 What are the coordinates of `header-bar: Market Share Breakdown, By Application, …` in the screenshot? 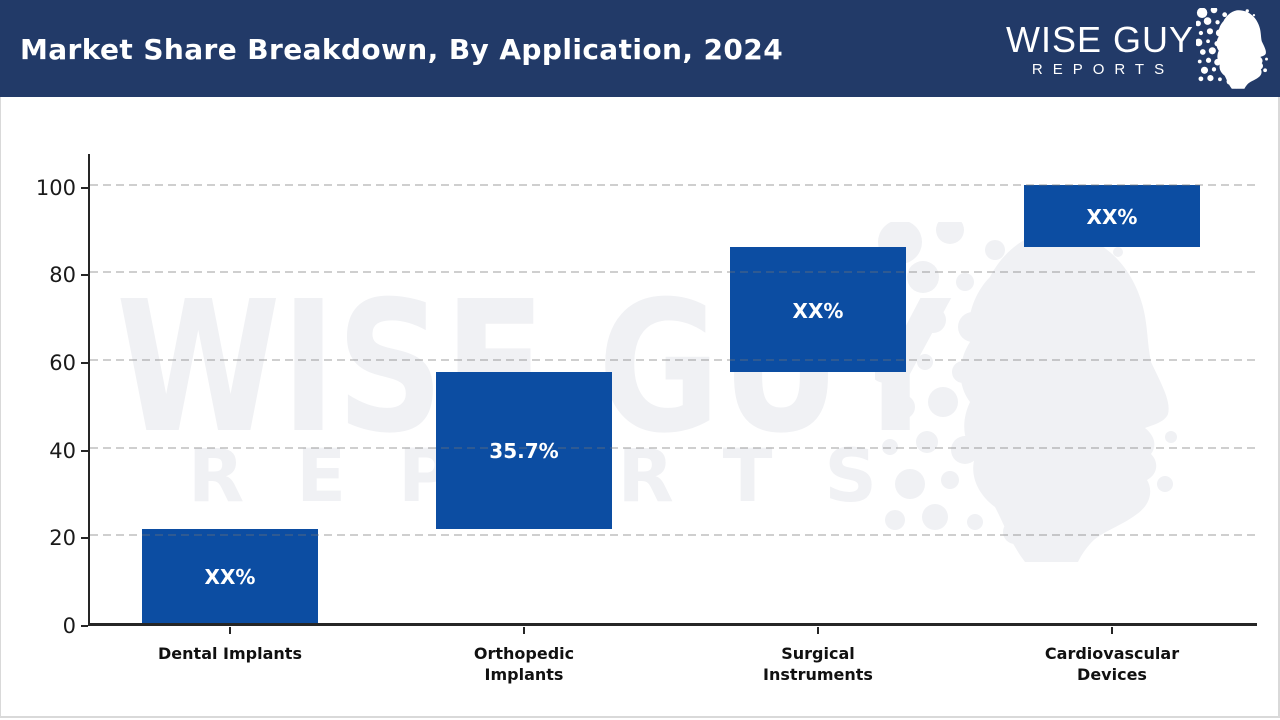 It's located at (640, 48).